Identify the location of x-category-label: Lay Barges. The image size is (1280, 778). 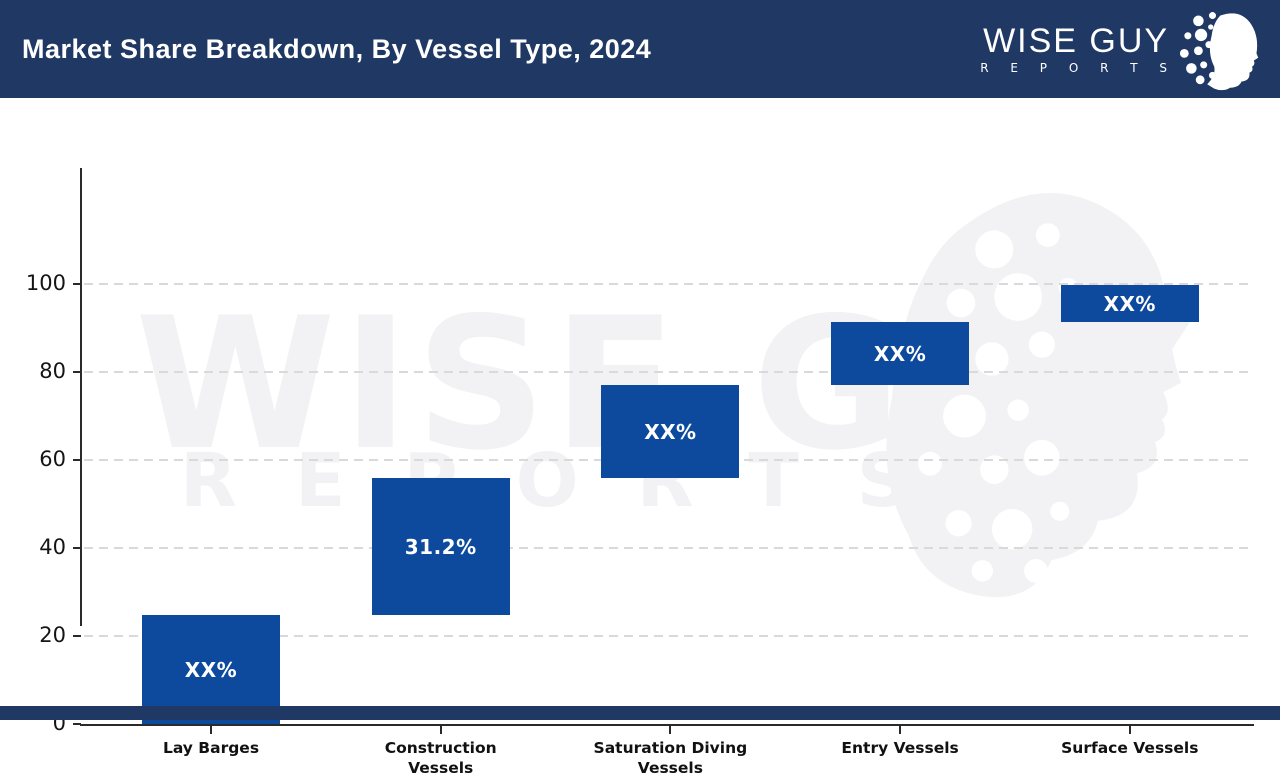
(211, 748).